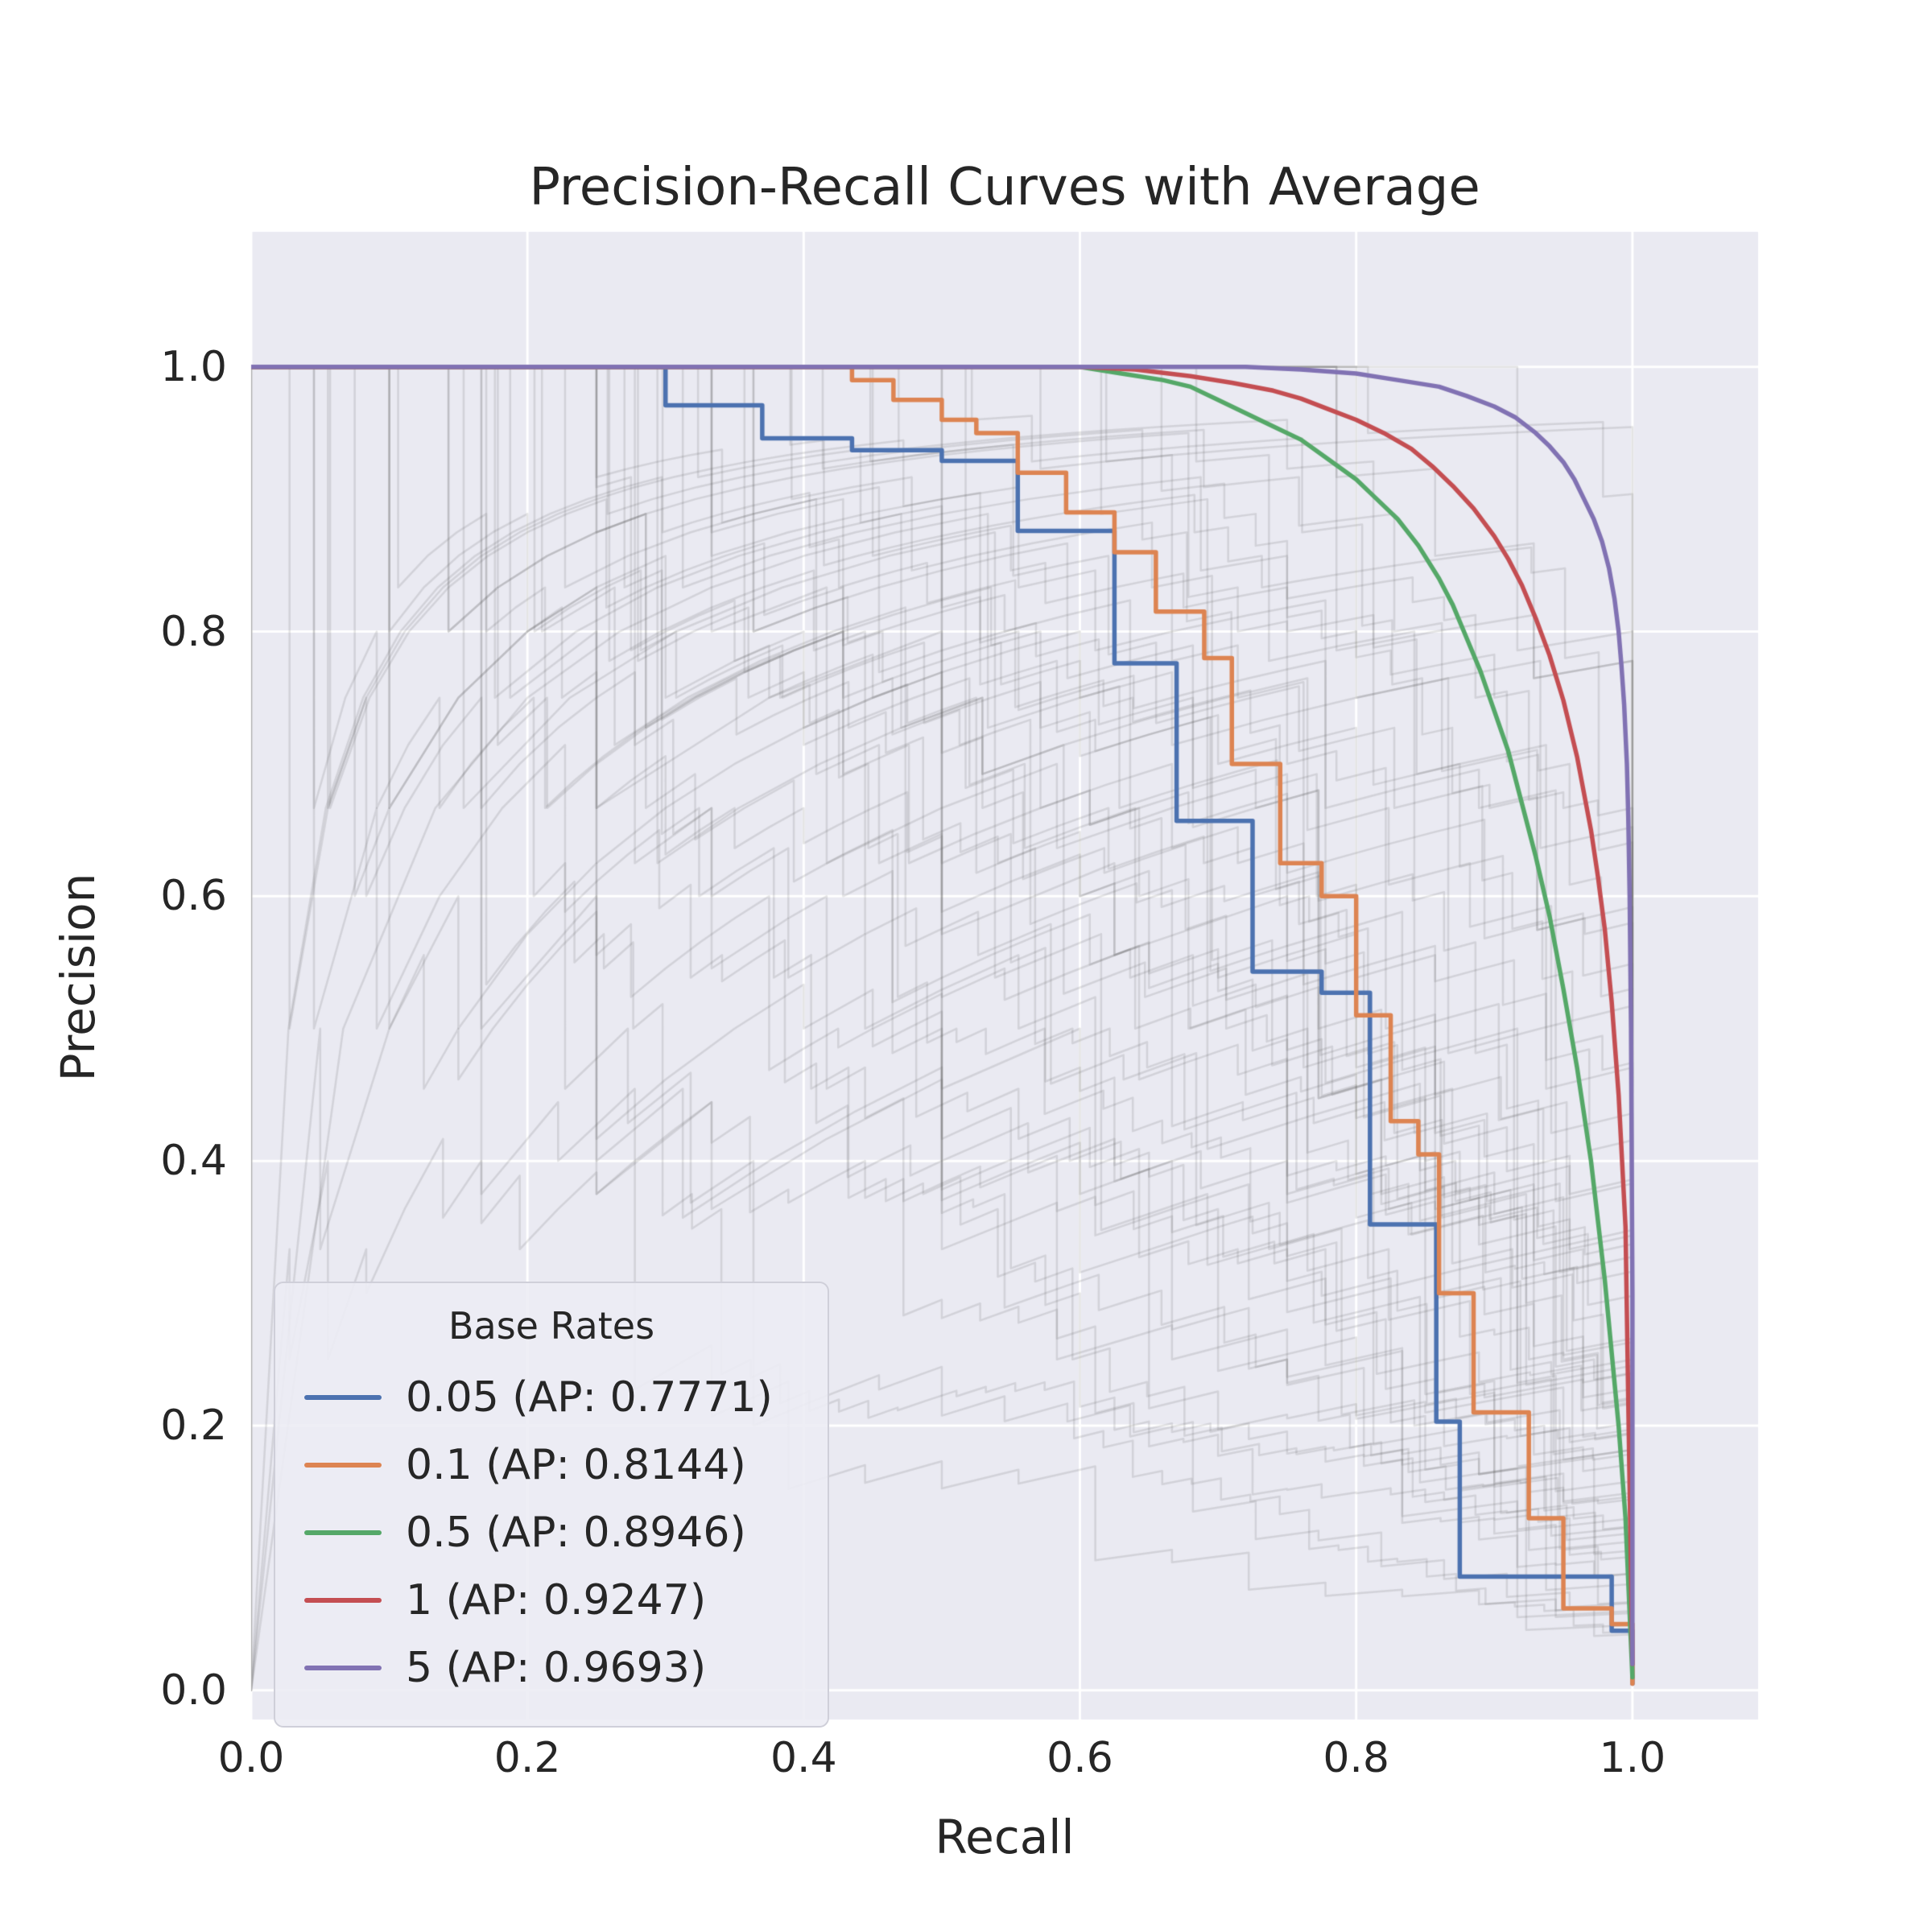 The width and height of the screenshot is (1932, 1932). What do you see at coordinates (556, 1668) in the screenshot?
I see `legend-label: 5 (AP: 0.9693)` at bounding box center [556, 1668].